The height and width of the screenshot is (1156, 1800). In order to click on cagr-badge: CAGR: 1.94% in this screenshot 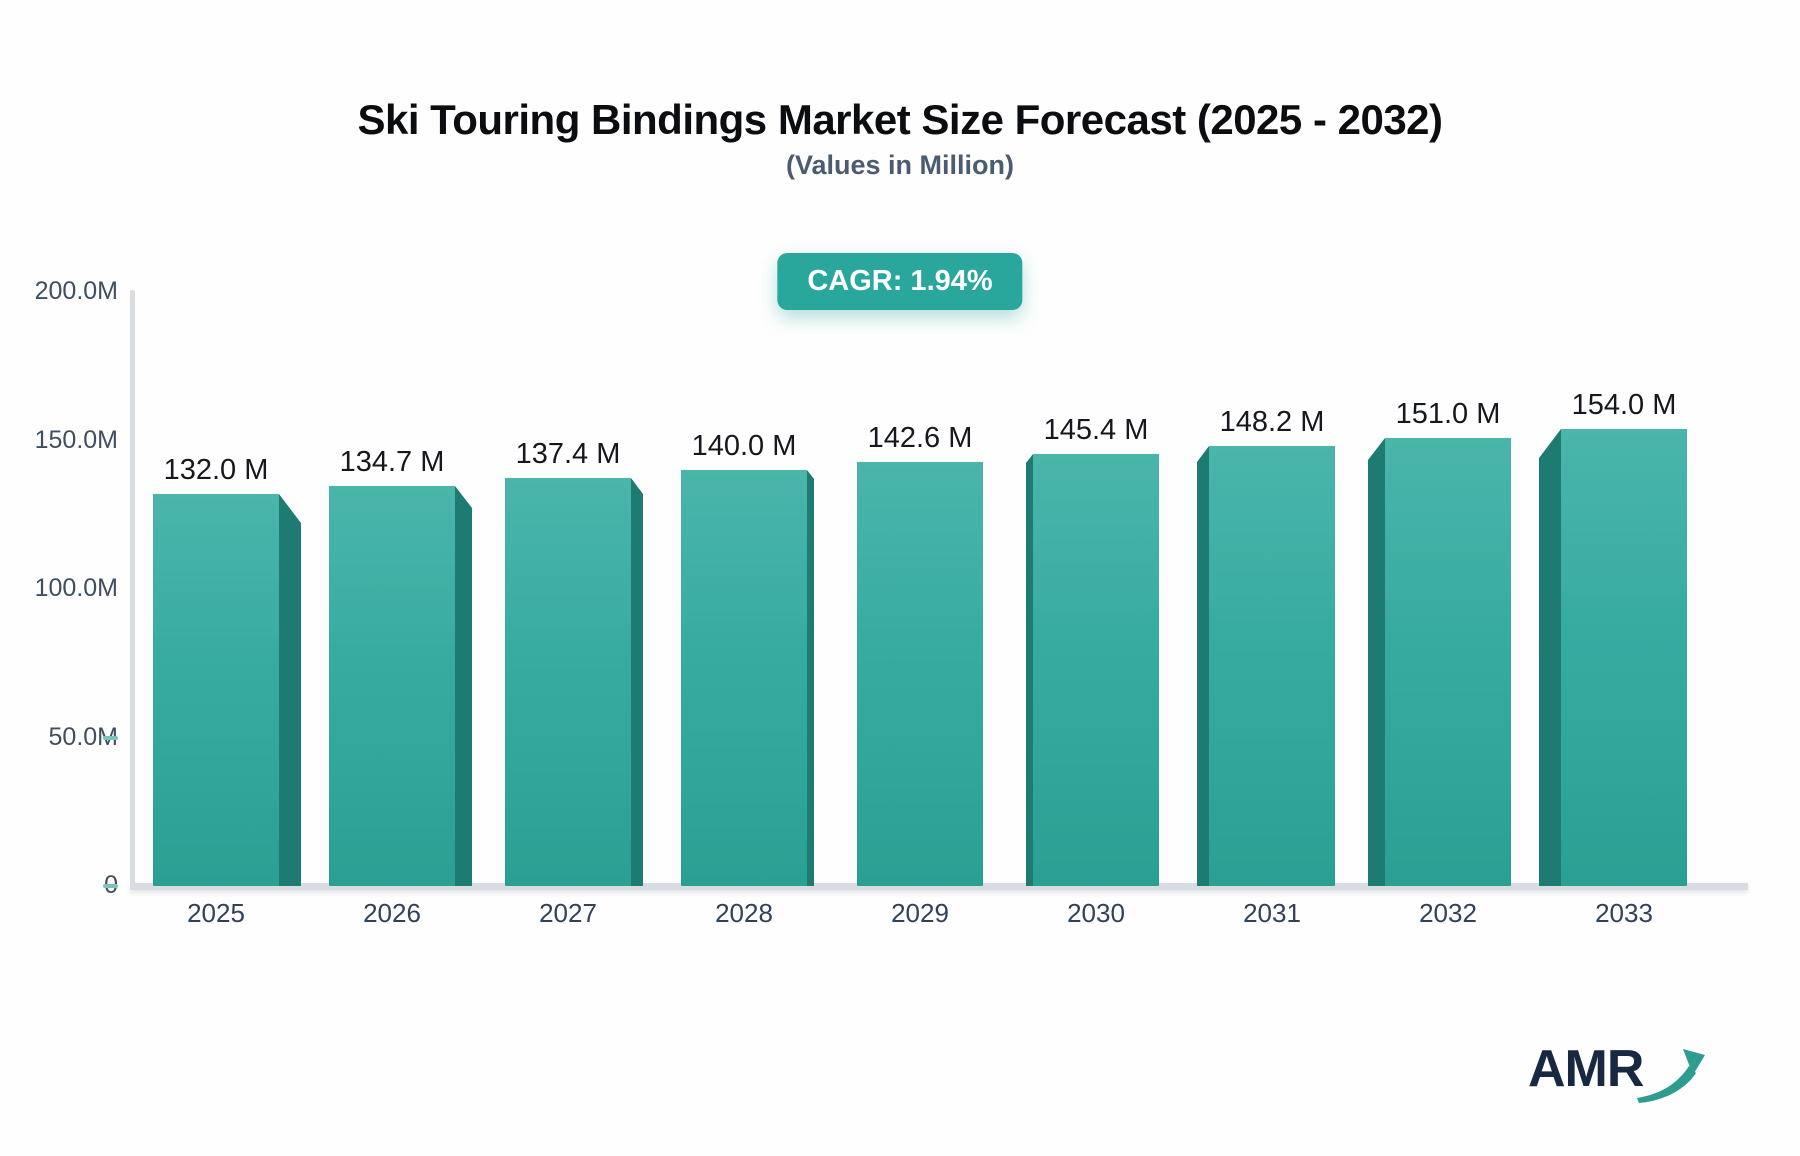, I will do `click(900, 281)`.